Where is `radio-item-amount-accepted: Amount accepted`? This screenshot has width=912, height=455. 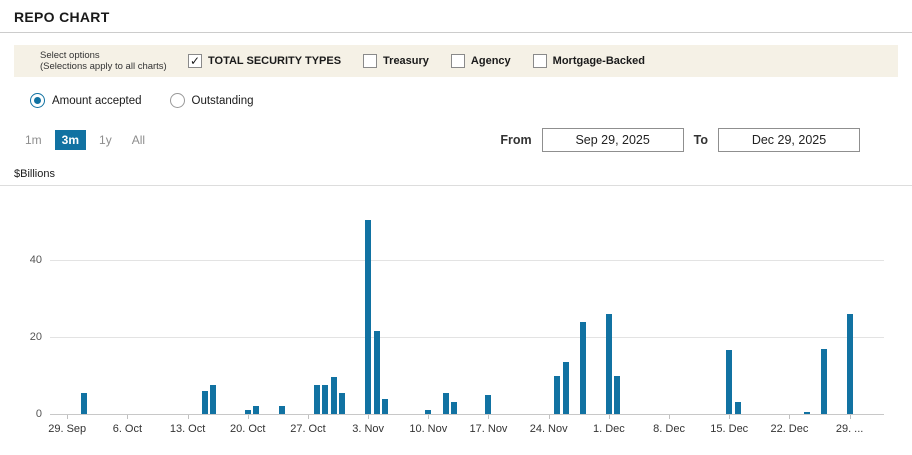
radio-item-amount-accepted: Amount accepted is located at coordinates (86, 100).